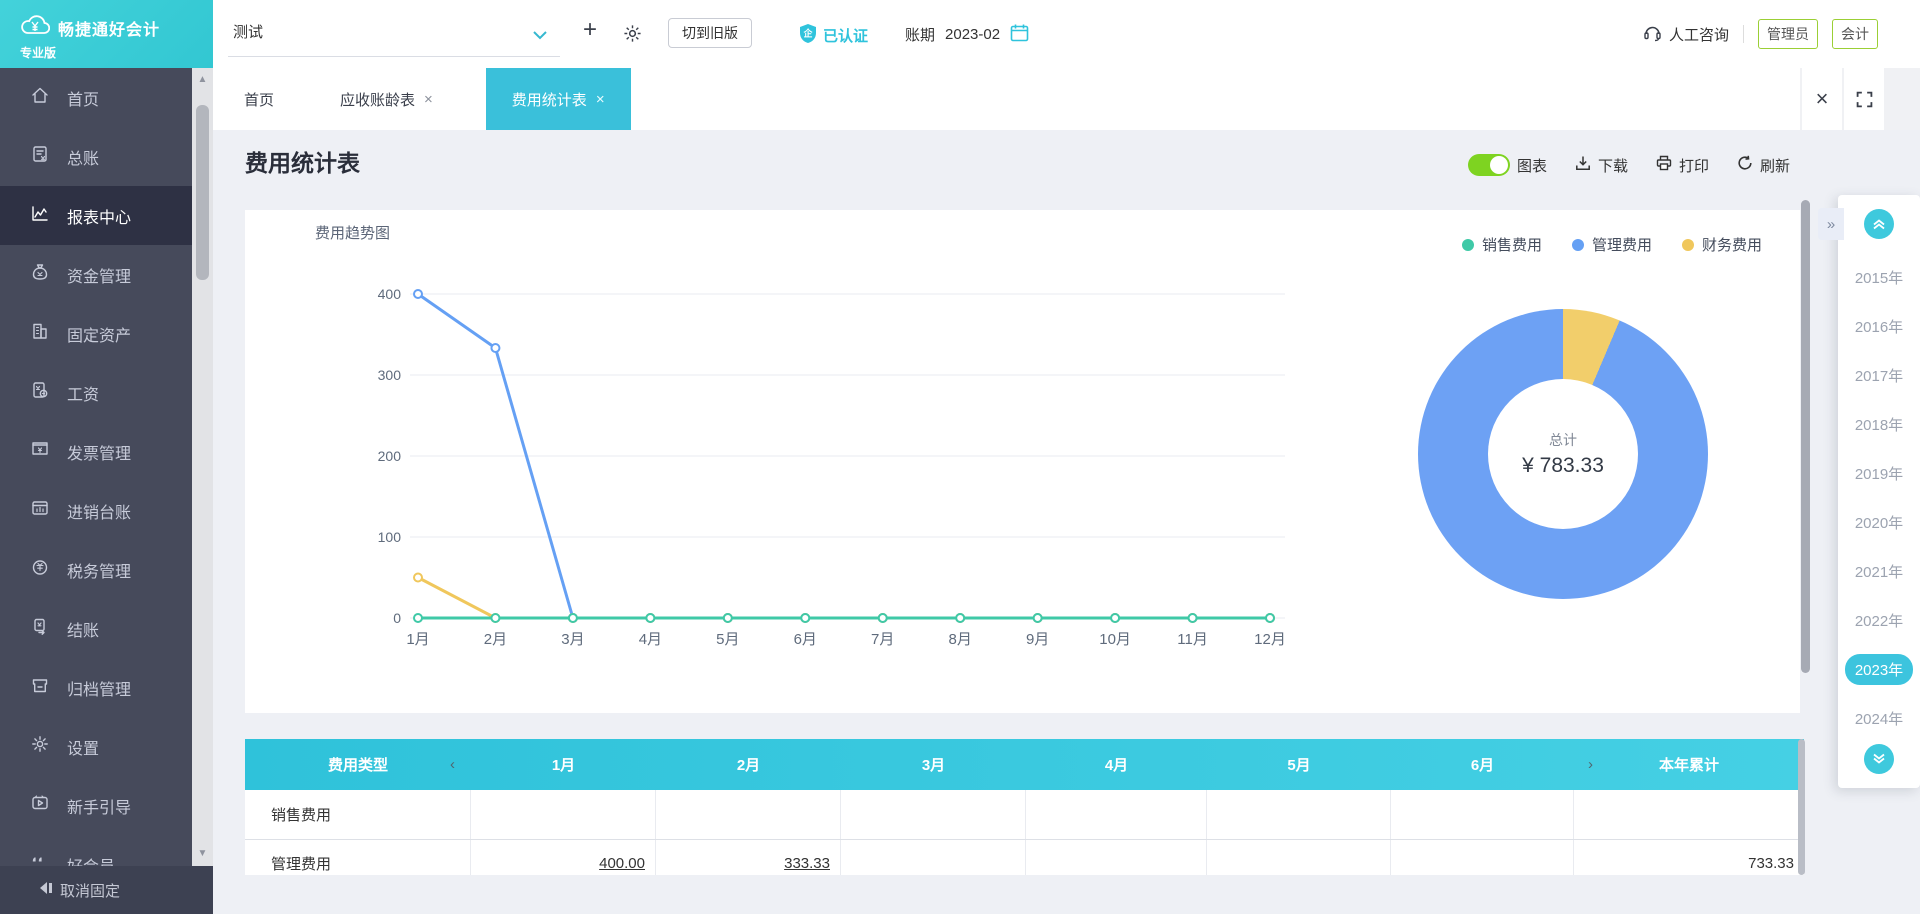 The width and height of the screenshot is (1920, 914). I want to click on year-item-2016年: 2016年, so click(1879, 326).